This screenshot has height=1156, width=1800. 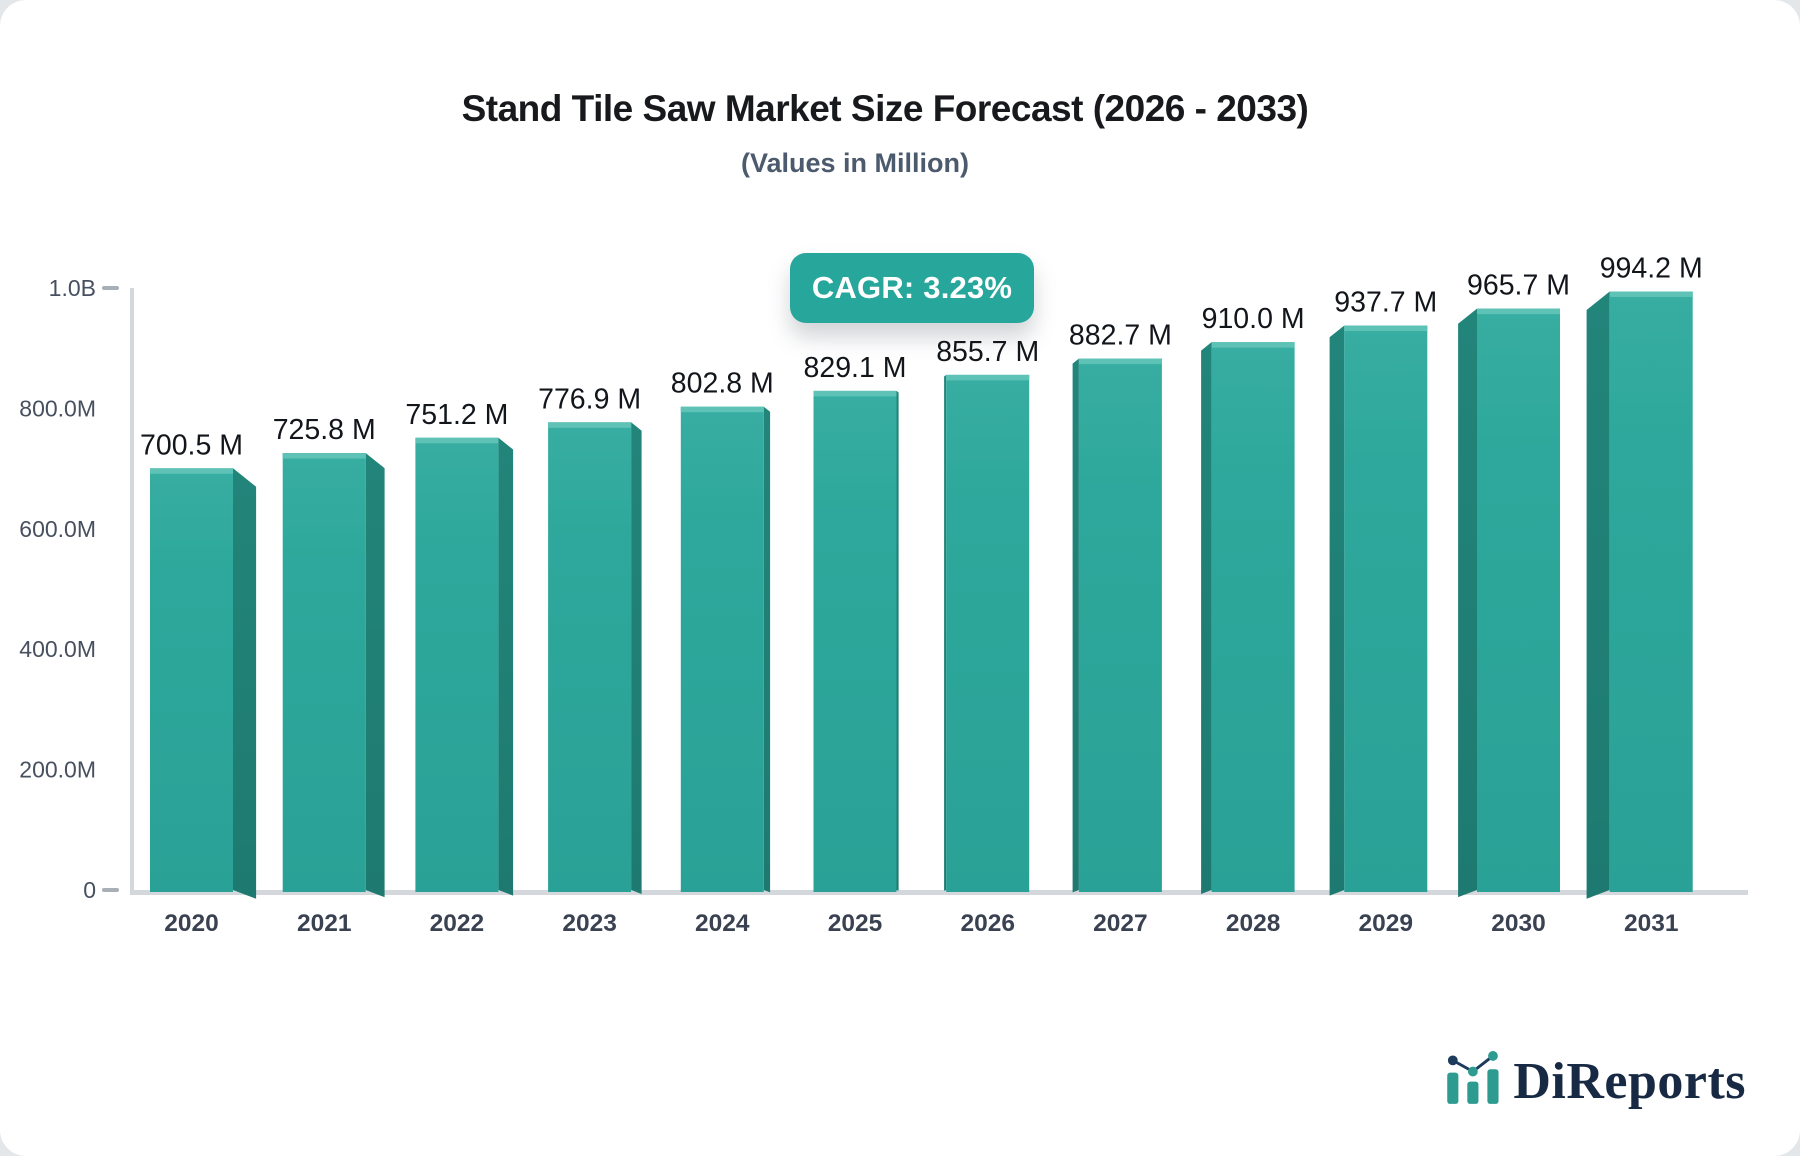 I want to click on x-axis-label: 2020, so click(x=191, y=923).